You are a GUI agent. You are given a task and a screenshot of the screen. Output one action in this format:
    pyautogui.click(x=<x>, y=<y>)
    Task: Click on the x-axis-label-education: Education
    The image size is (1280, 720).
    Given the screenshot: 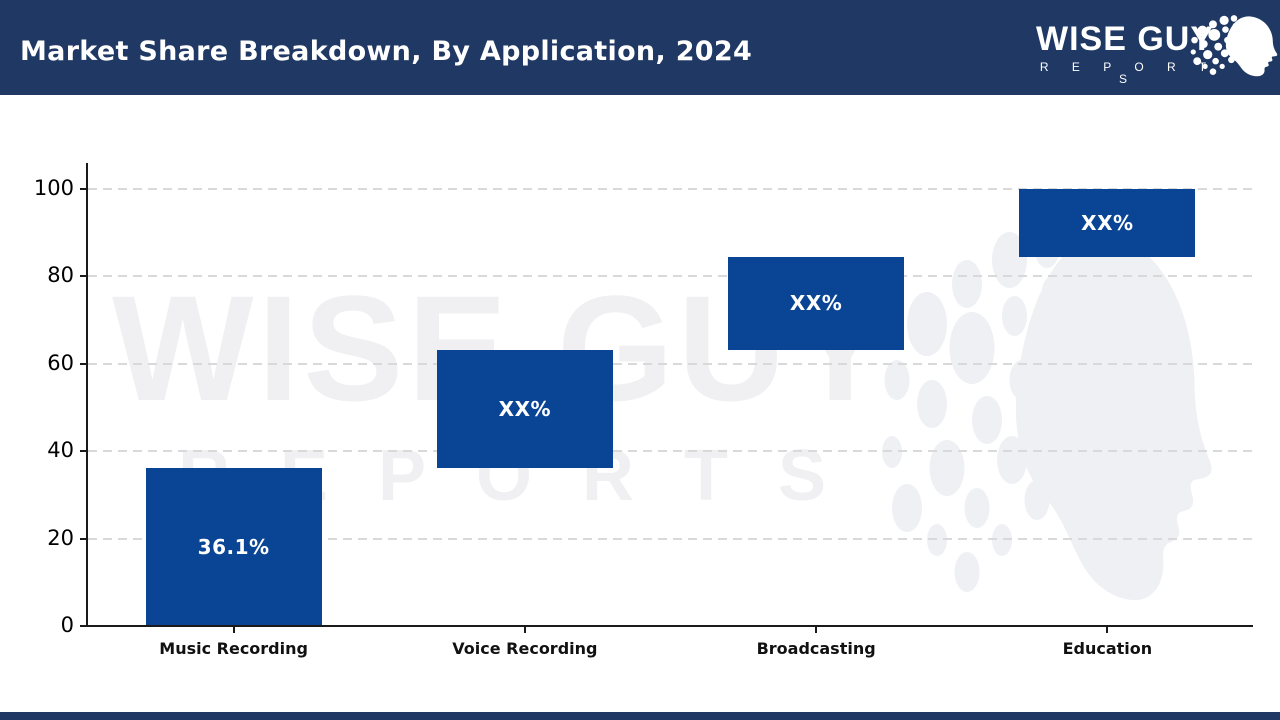 What is the action you would take?
    pyautogui.click(x=1107, y=648)
    